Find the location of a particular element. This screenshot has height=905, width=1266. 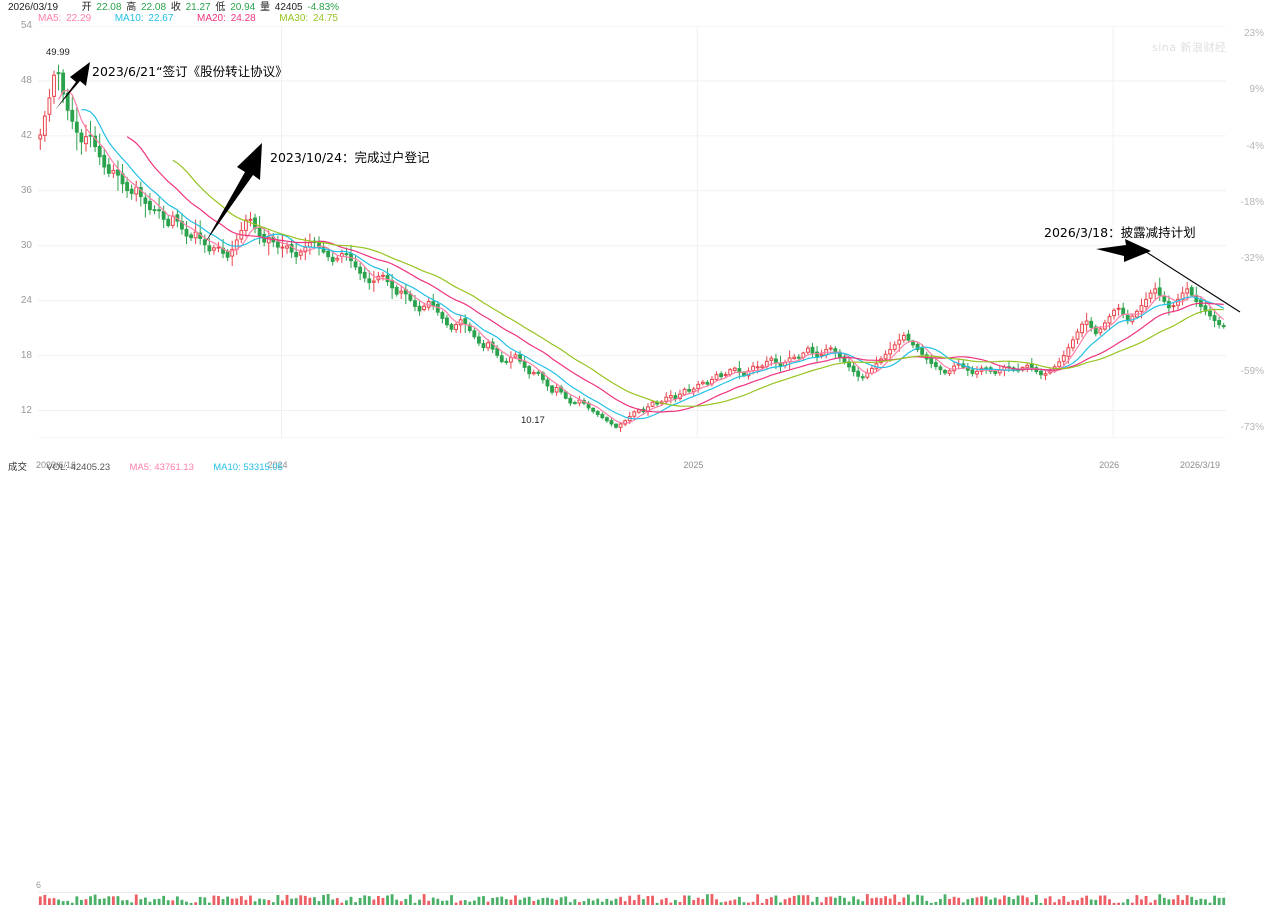

right-tick-2: -4% is located at coordinates (1255, 146).